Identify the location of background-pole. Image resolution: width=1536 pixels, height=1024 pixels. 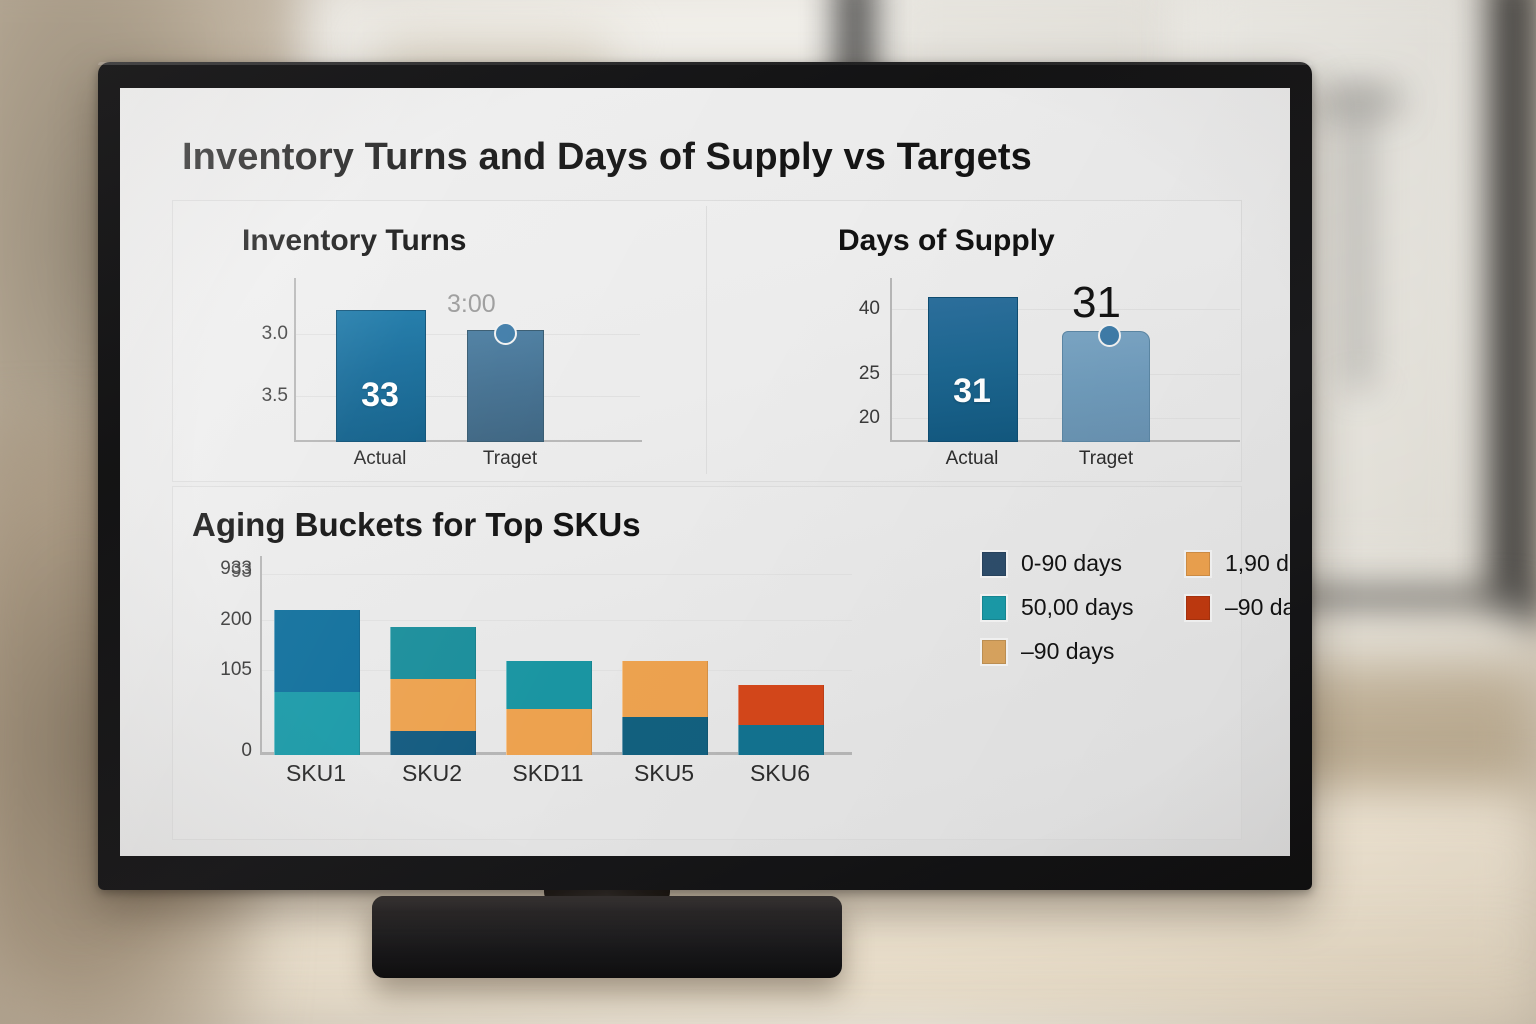
(1359, 240).